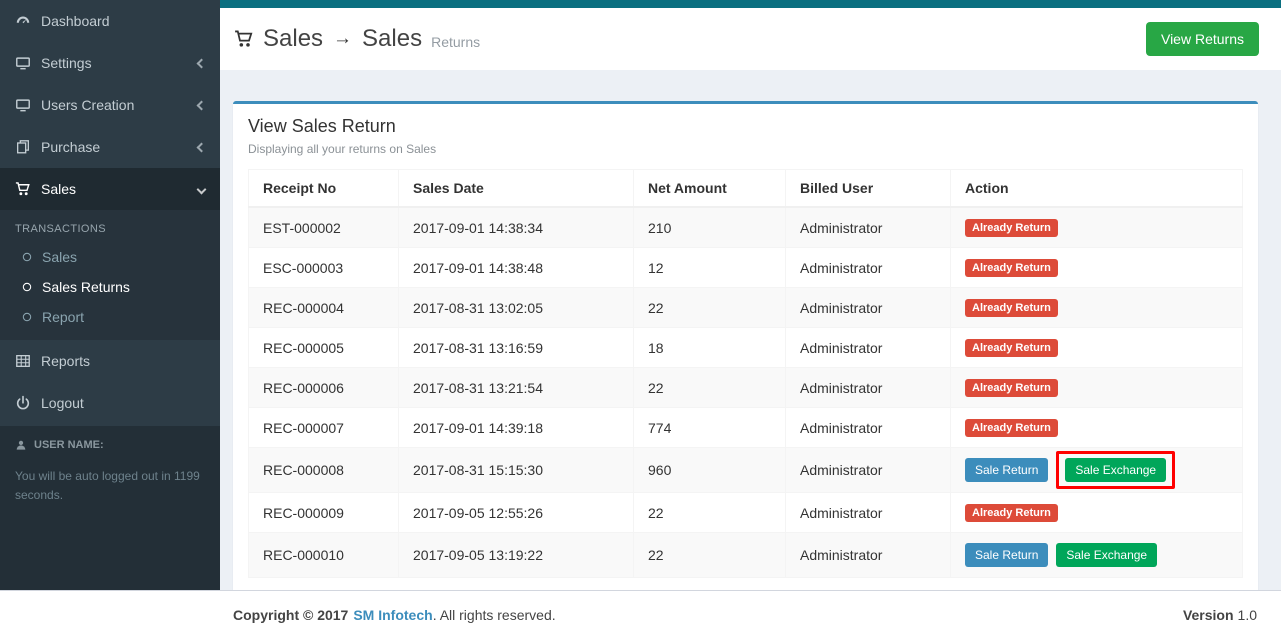 The height and width of the screenshot is (639, 1281). Describe the element at coordinates (516, 267) in the screenshot. I see `cell-sales-date: 2017-09-01 14:38:48` at that location.